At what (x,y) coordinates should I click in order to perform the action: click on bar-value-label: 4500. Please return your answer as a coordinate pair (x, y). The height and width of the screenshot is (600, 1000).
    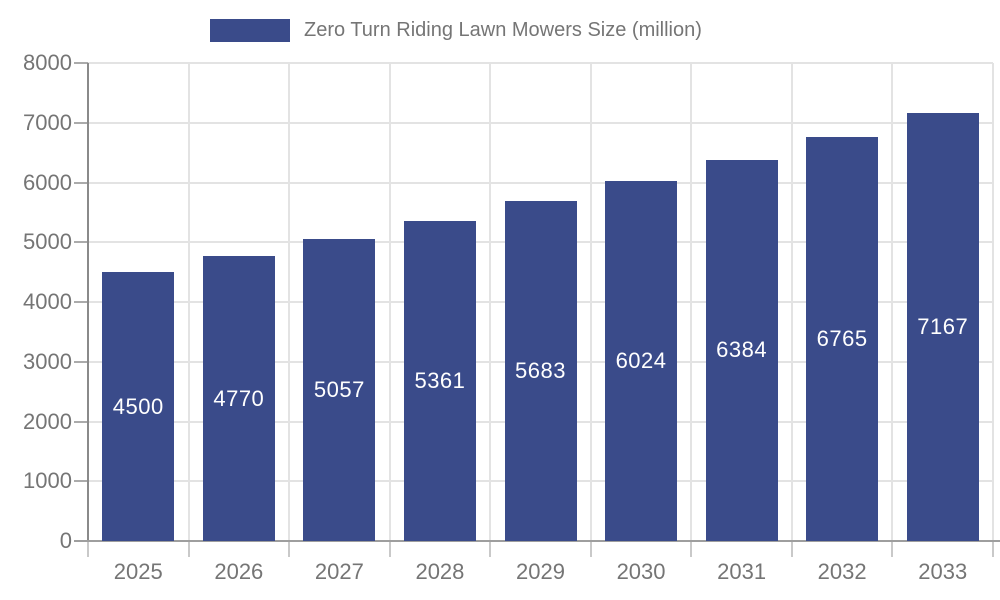
    Looking at the image, I should click on (138, 406).